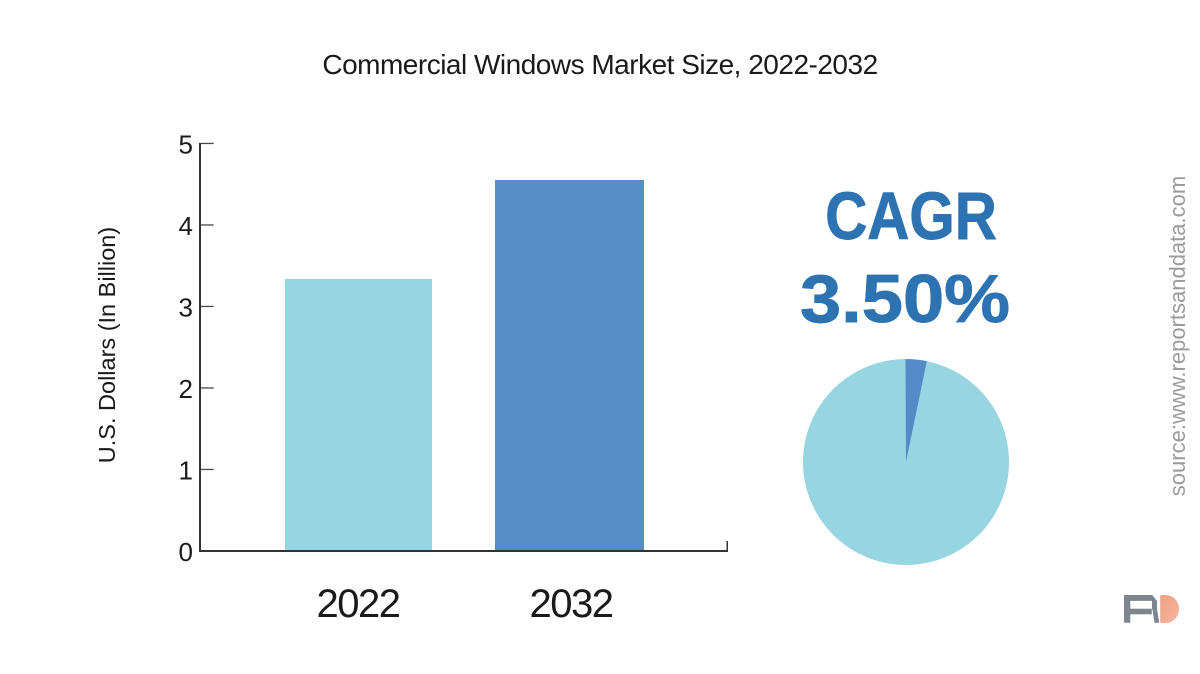 The width and height of the screenshot is (1200, 674). Describe the element at coordinates (186, 308) in the screenshot. I see `svg-text: 3` at that location.